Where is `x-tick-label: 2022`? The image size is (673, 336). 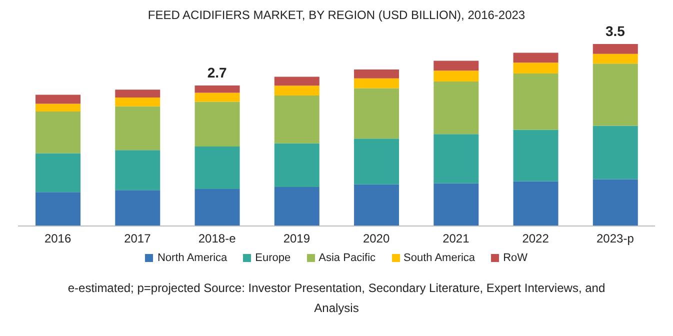 x-tick-label: 2022 is located at coordinates (536, 239).